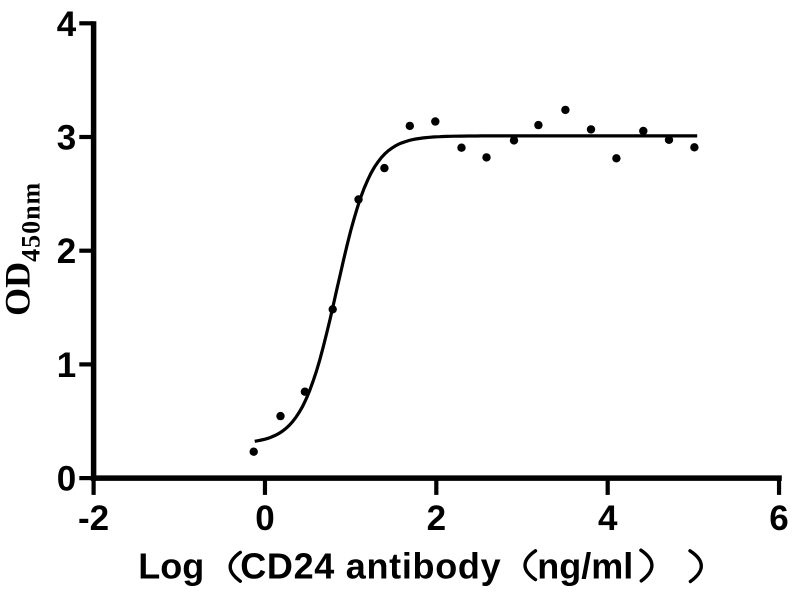 The height and width of the screenshot is (595, 800). I want to click on svg-text: ng/ml, so click(585, 565).